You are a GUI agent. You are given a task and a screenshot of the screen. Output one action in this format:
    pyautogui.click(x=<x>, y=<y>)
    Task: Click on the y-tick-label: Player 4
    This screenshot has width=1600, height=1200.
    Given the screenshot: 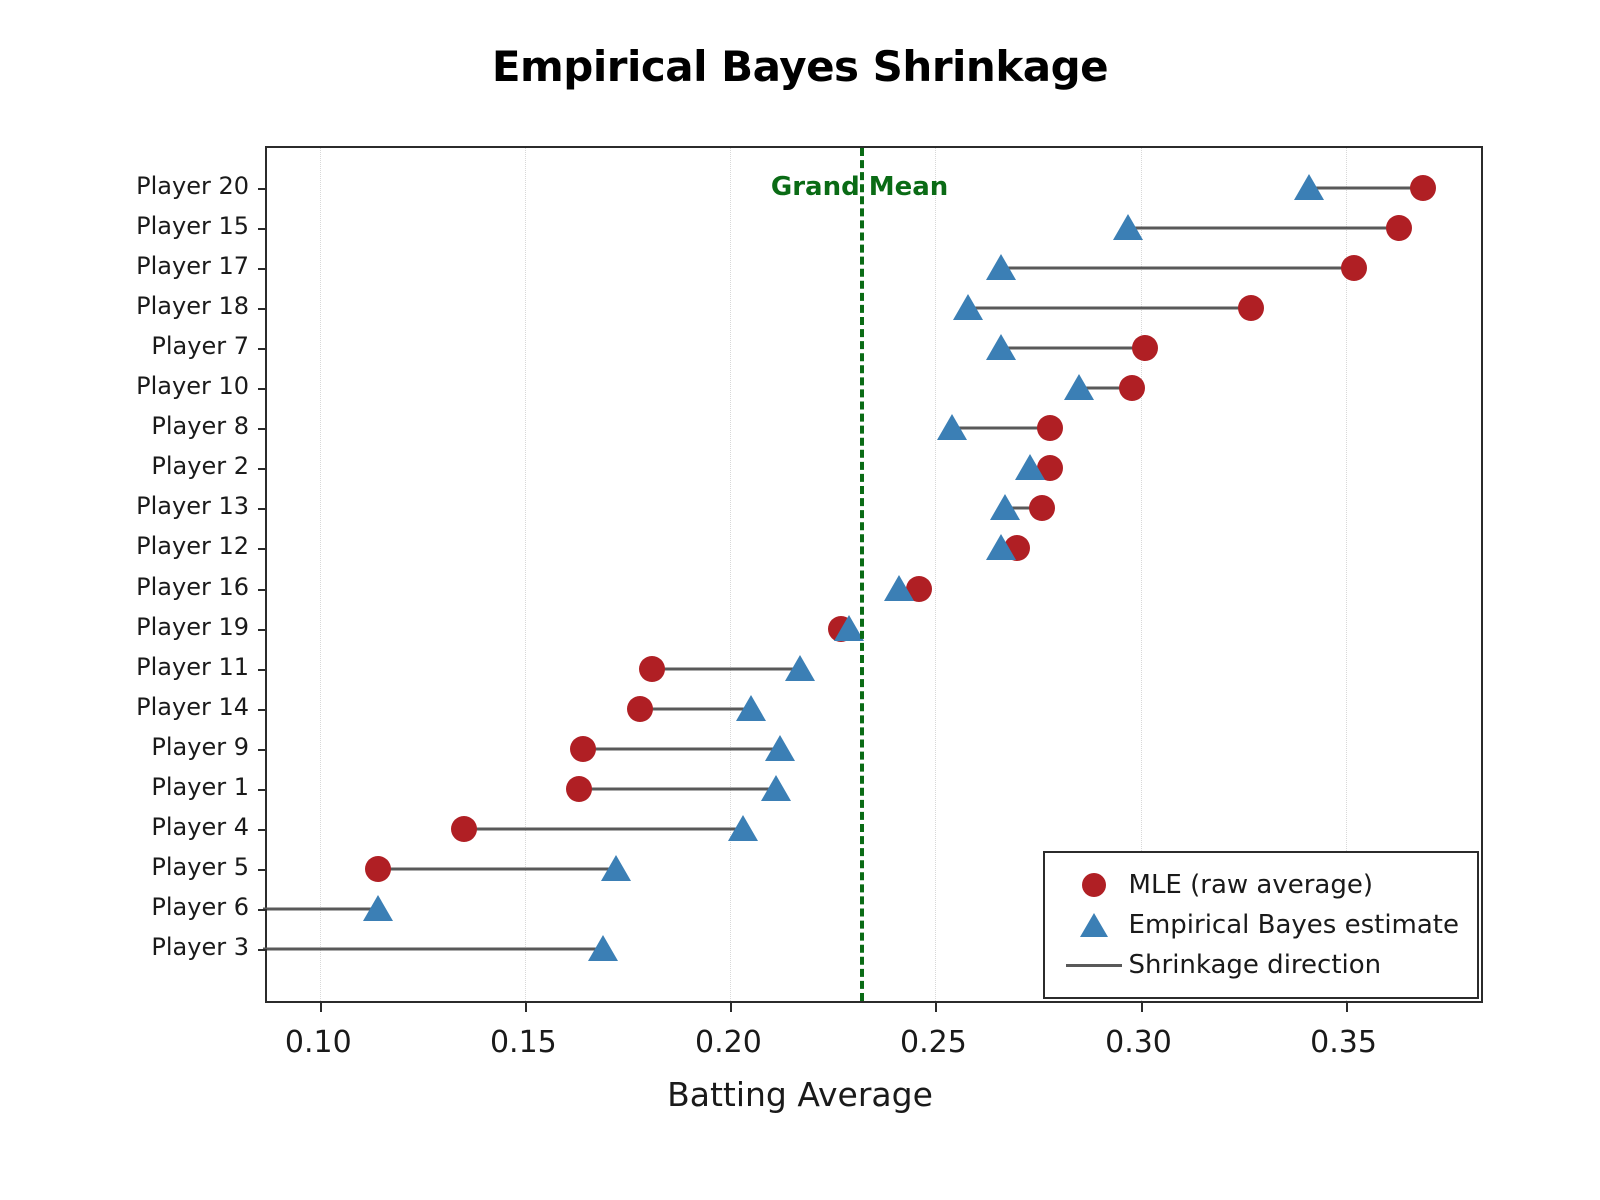 What is the action you would take?
    pyautogui.click(x=200, y=826)
    